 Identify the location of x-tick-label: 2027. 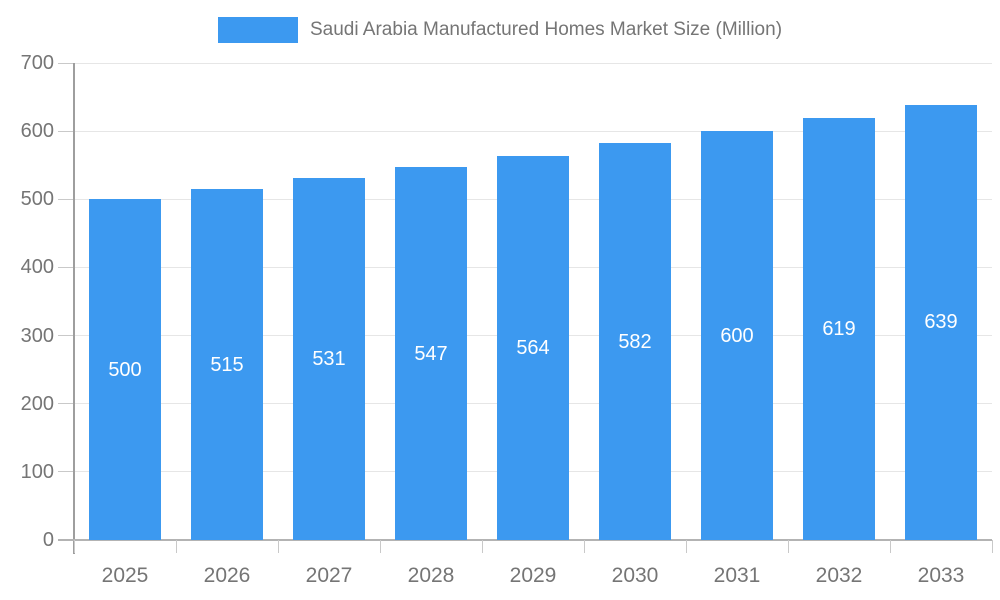
(329, 575).